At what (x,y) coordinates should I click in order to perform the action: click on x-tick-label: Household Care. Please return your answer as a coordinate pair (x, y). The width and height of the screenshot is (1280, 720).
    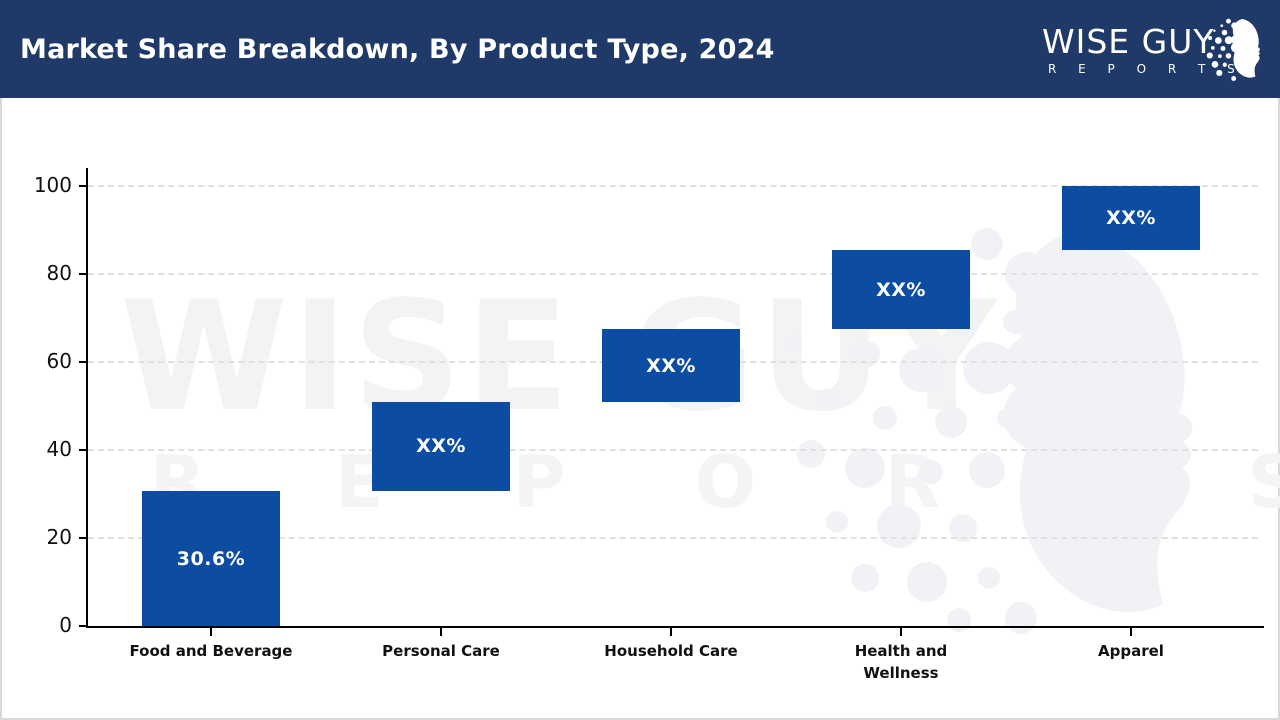
    Looking at the image, I should click on (671, 652).